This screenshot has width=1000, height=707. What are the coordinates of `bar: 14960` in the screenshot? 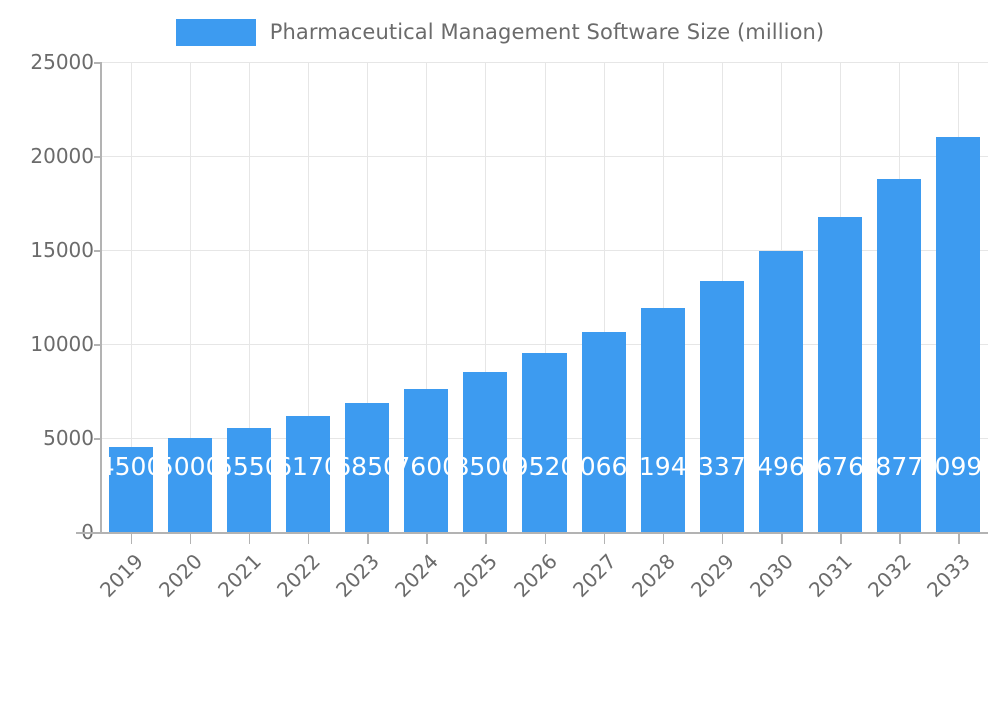 It's located at (781, 391).